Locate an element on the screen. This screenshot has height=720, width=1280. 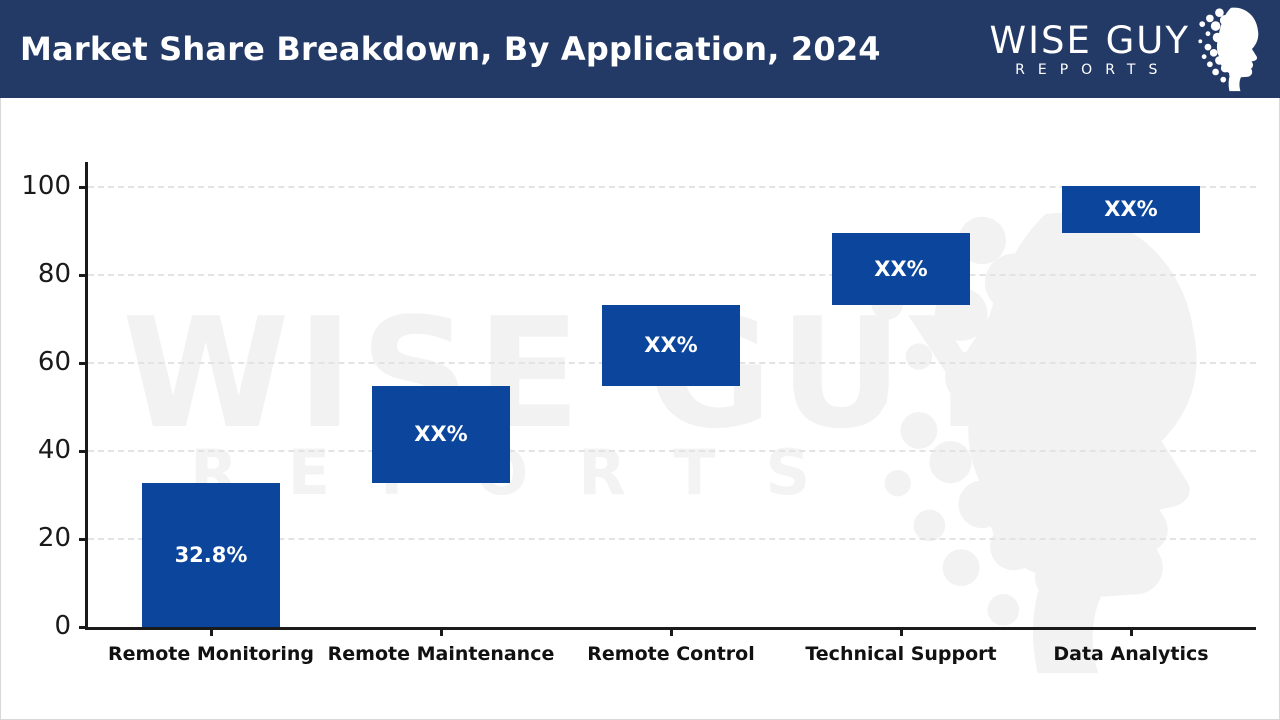
wise-guy-reports-logo: WISE GUY REPORTS is located at coordinates (1135, 49).